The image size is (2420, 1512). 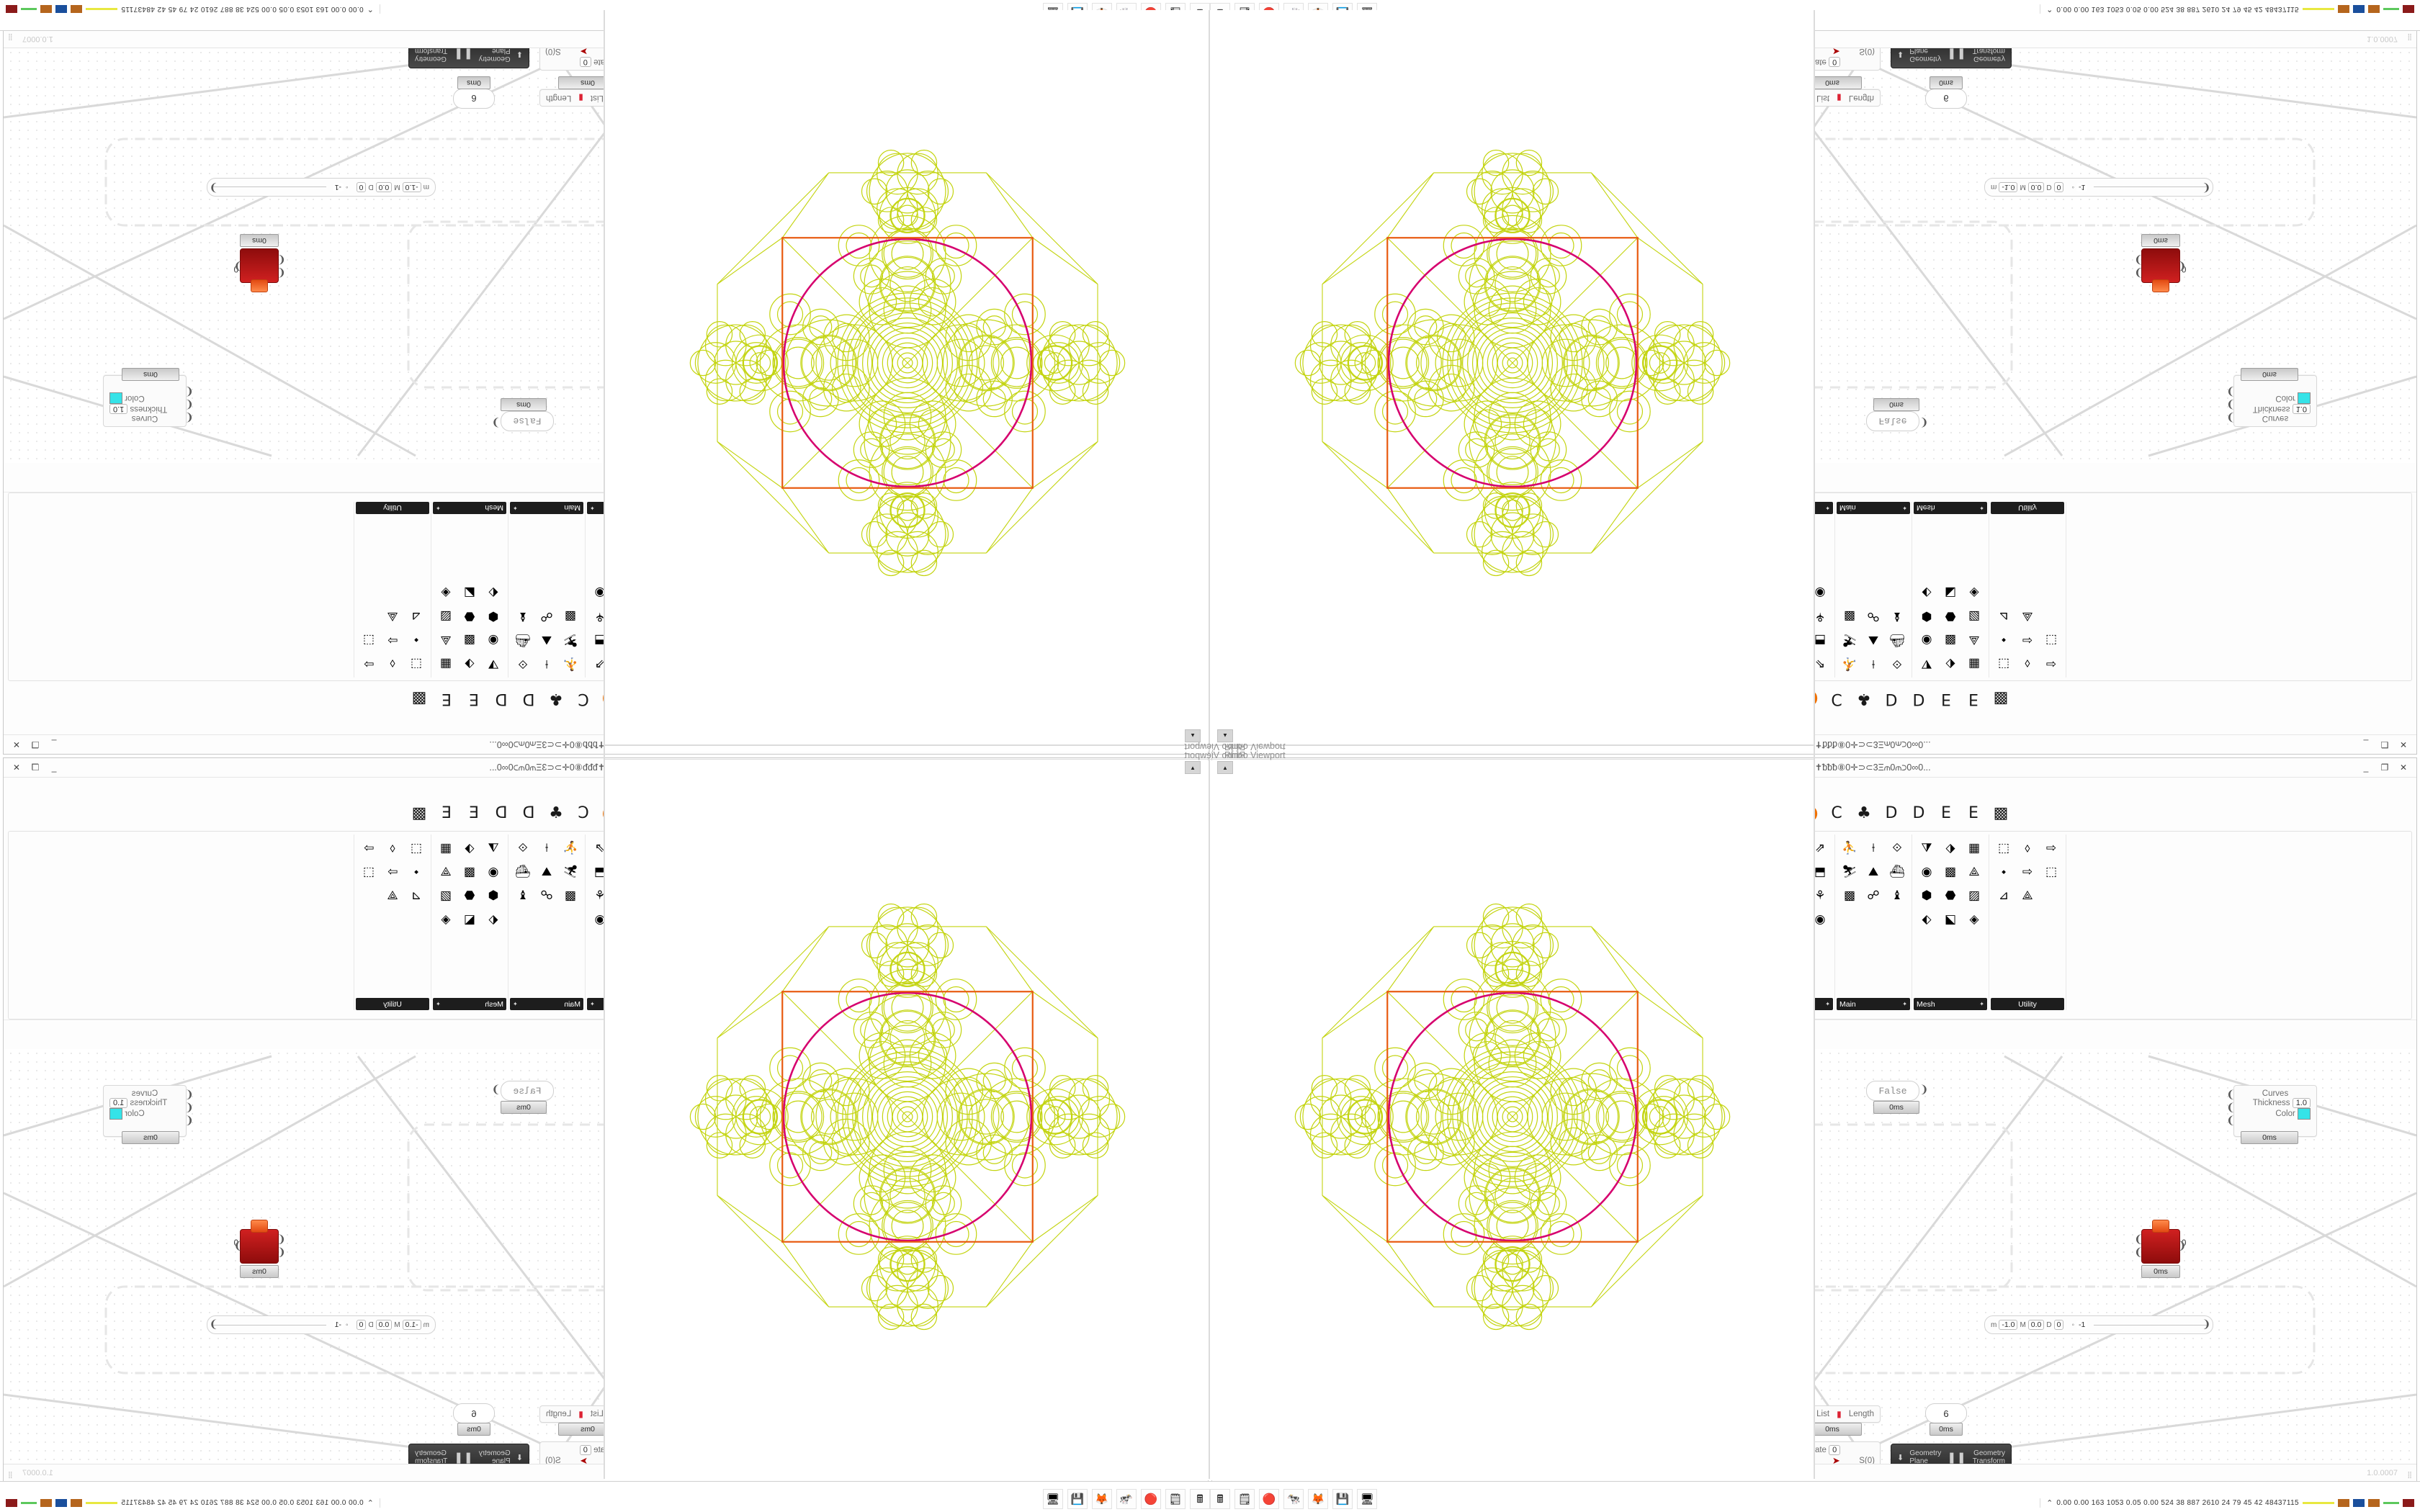 I want to click on dark-cluster-component: ⬇ Geometry Plane ❚❚ Geometry Transform, so click(x=1951, y=58).